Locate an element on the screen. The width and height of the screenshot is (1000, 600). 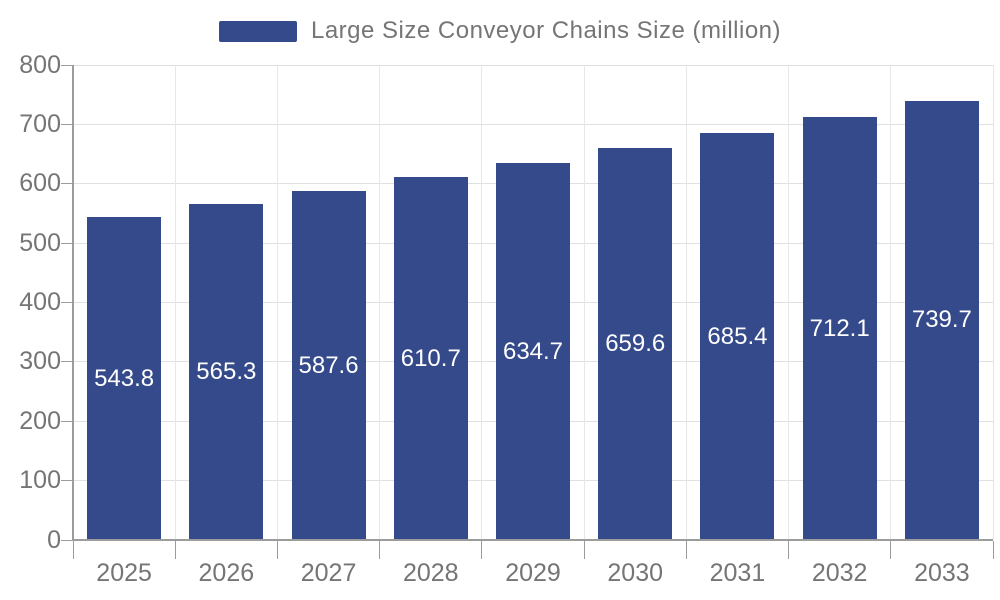
bar-value-label: 712.1 is located at coordinates (839, 328).